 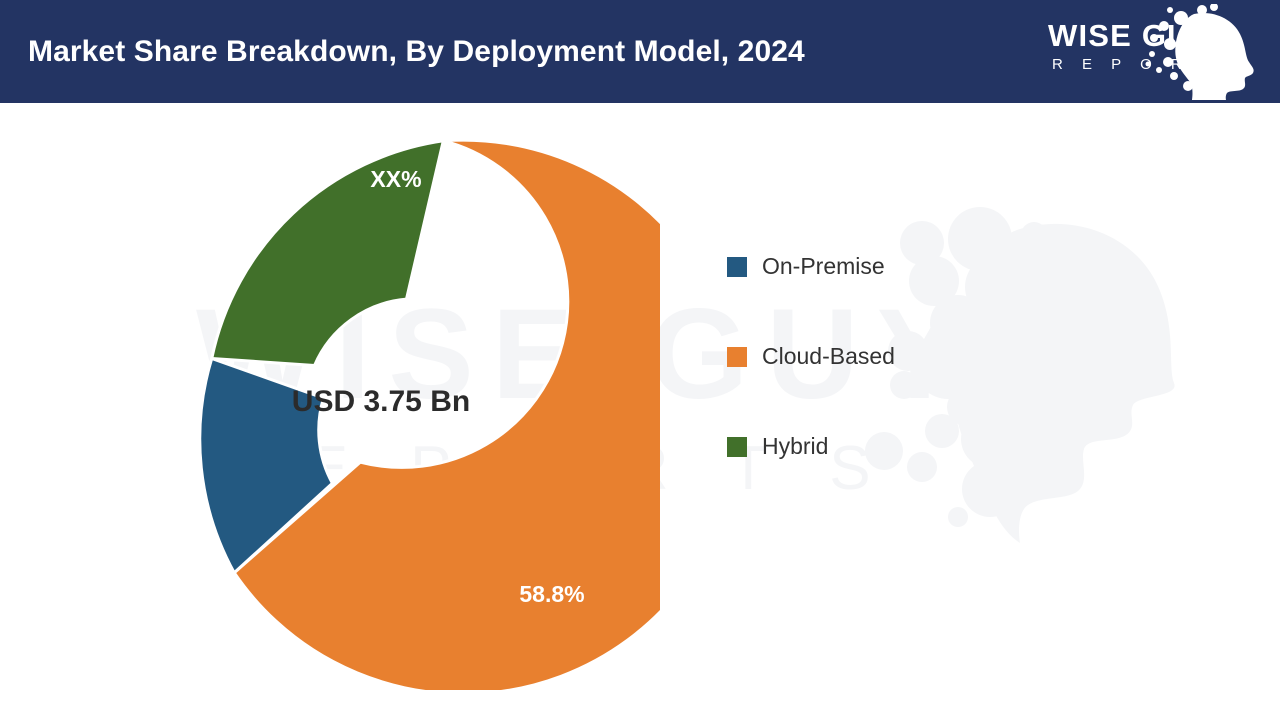 I want to click on chart-legend: On-Premise Cloud-Based Hybrid, so click(x=877, y=390).